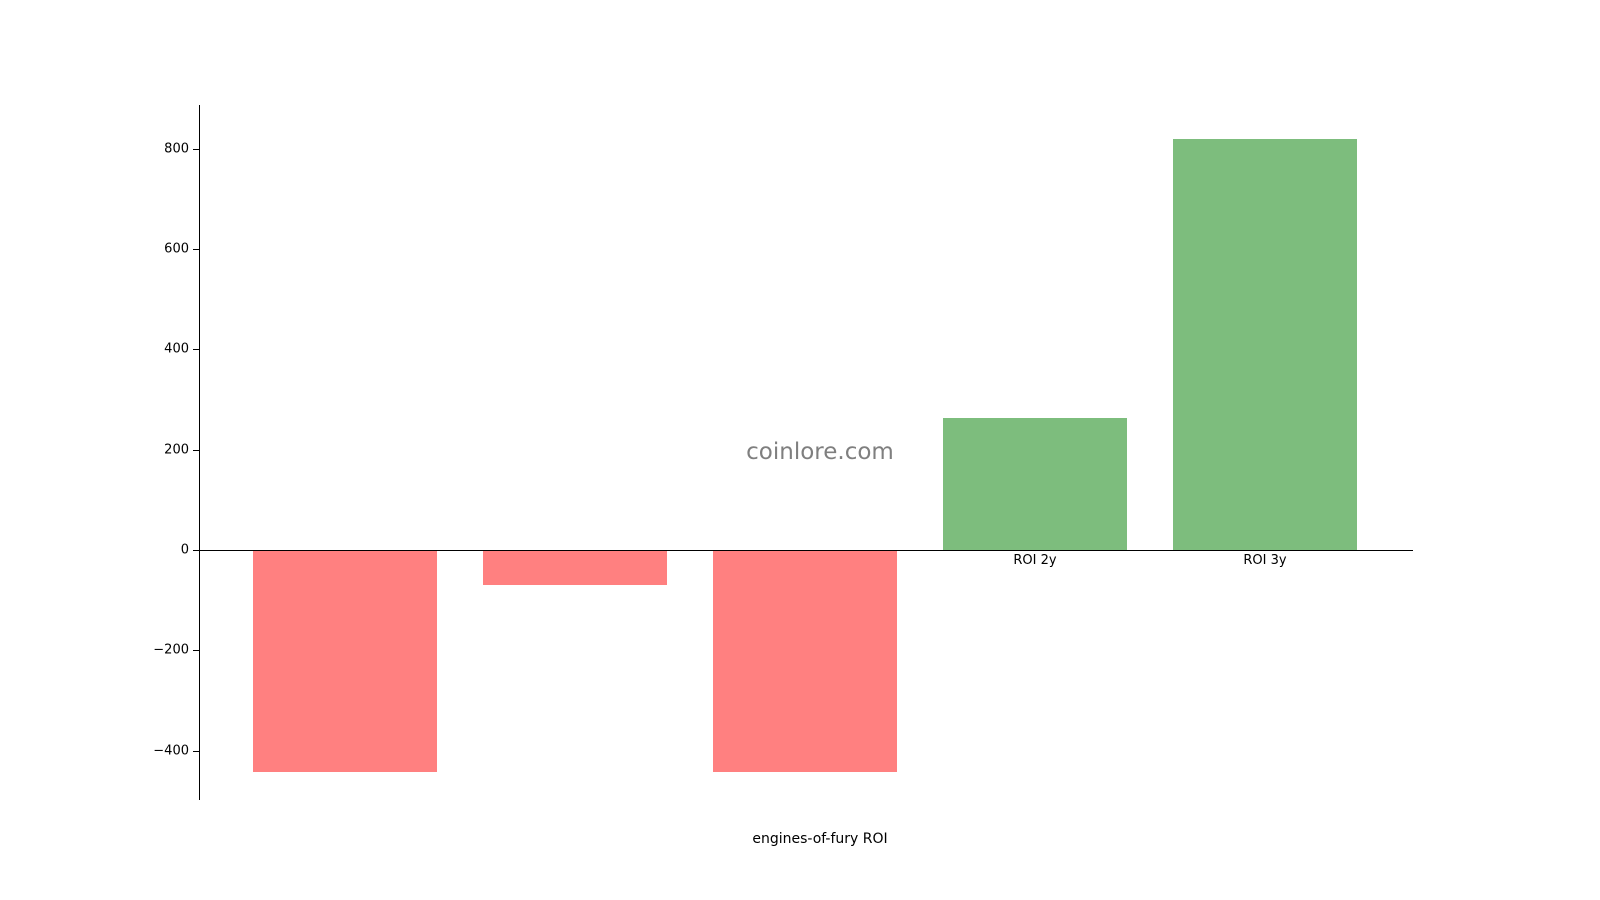 This screenshot has width=1600, height=900. What do you see at coordinates (171, 650) in the screenshot?
I see `y-tick-label: −200` at bounding box center [171, 650].